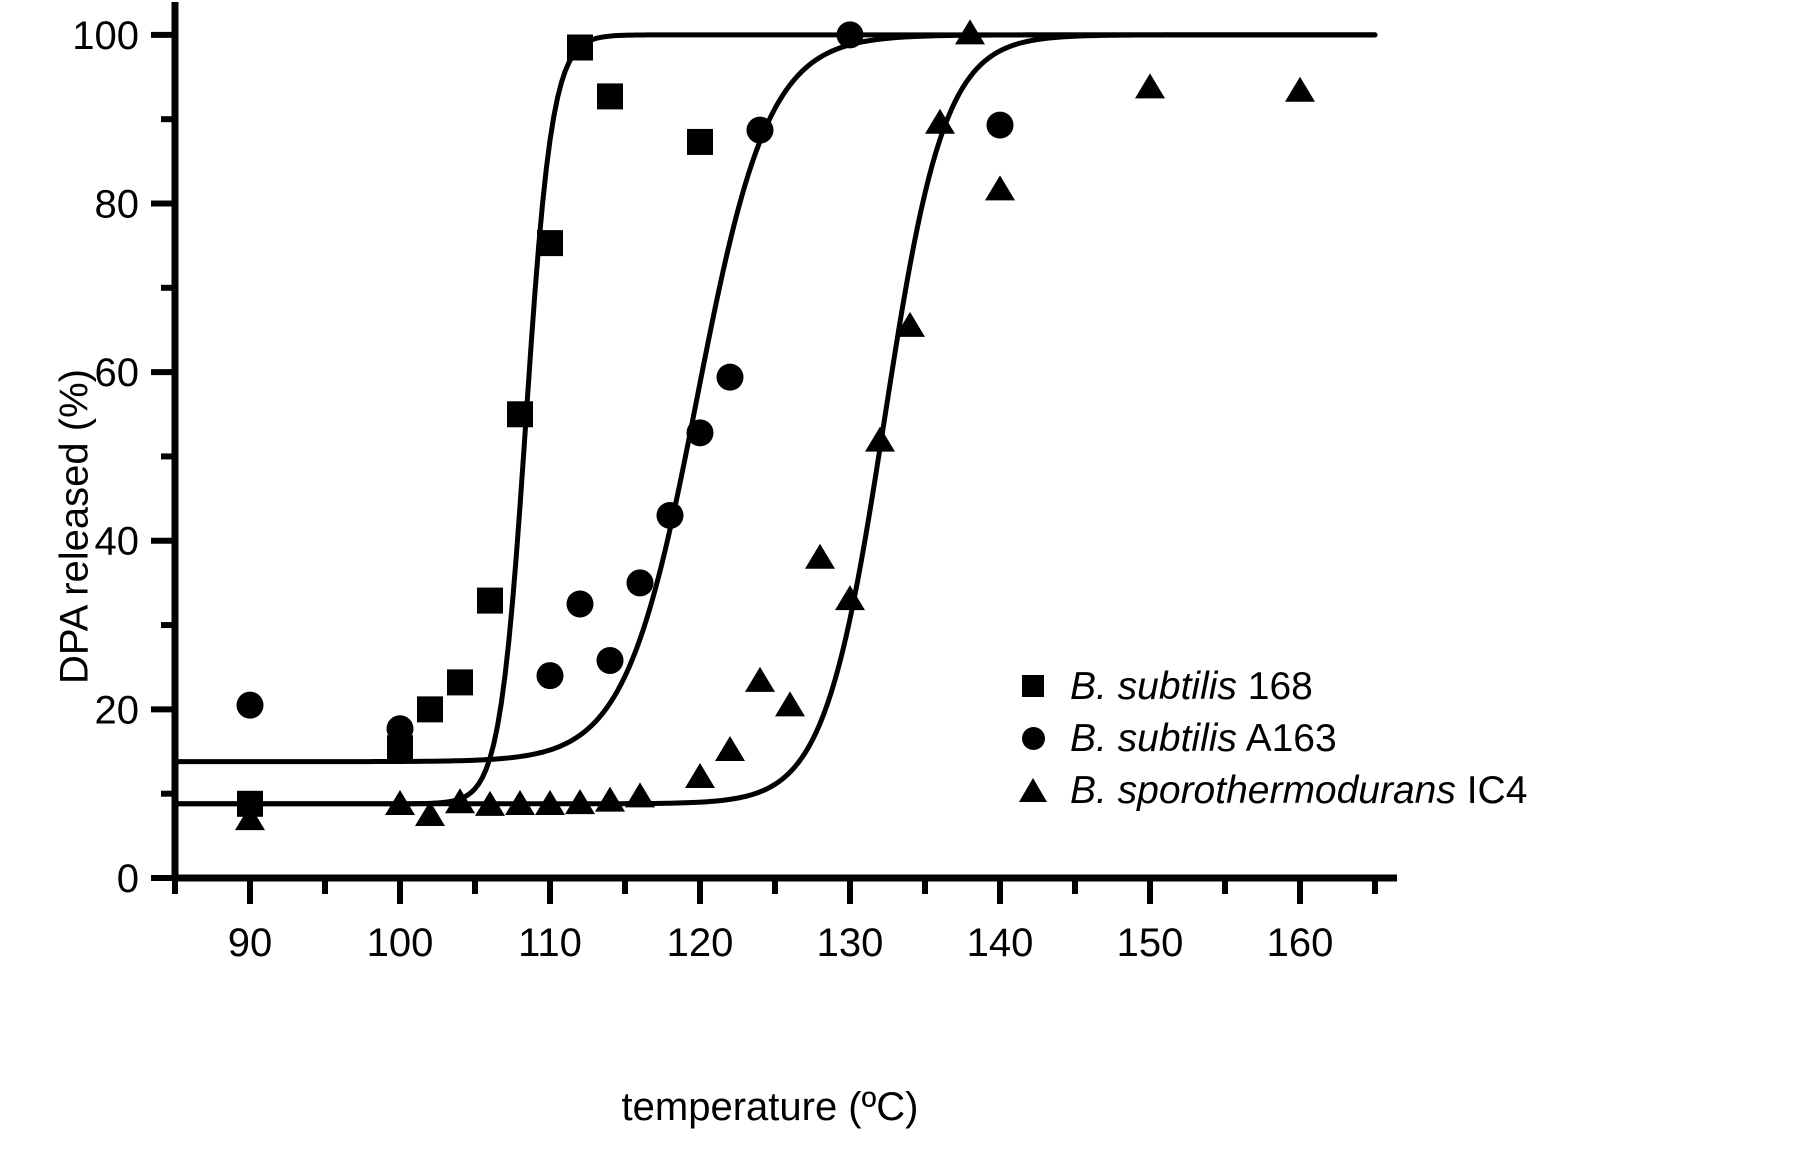 This screenshot has height=1167, width=1800. What do you see at coordinates (1150, 943) in the screenshot?
I see `x-axis-tick-label: 150` at bounding box center [1150, 943].